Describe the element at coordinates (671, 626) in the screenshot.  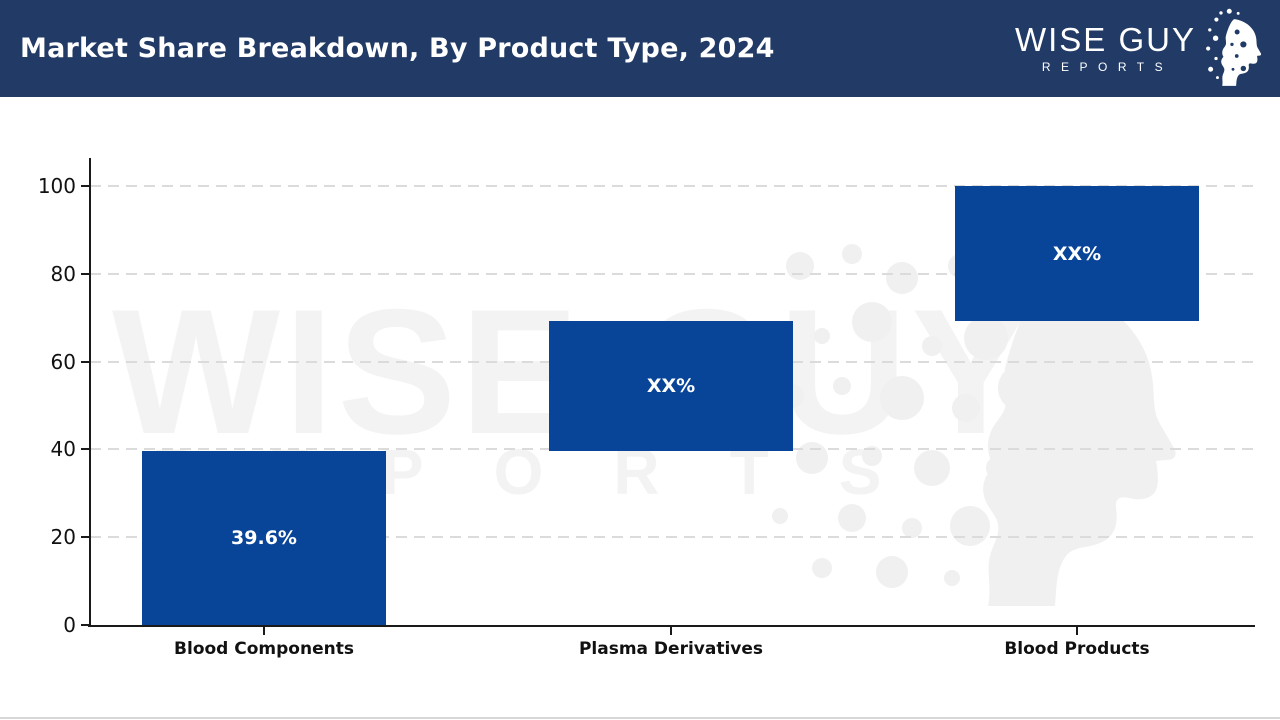
I see `x-axis-line` at that location.